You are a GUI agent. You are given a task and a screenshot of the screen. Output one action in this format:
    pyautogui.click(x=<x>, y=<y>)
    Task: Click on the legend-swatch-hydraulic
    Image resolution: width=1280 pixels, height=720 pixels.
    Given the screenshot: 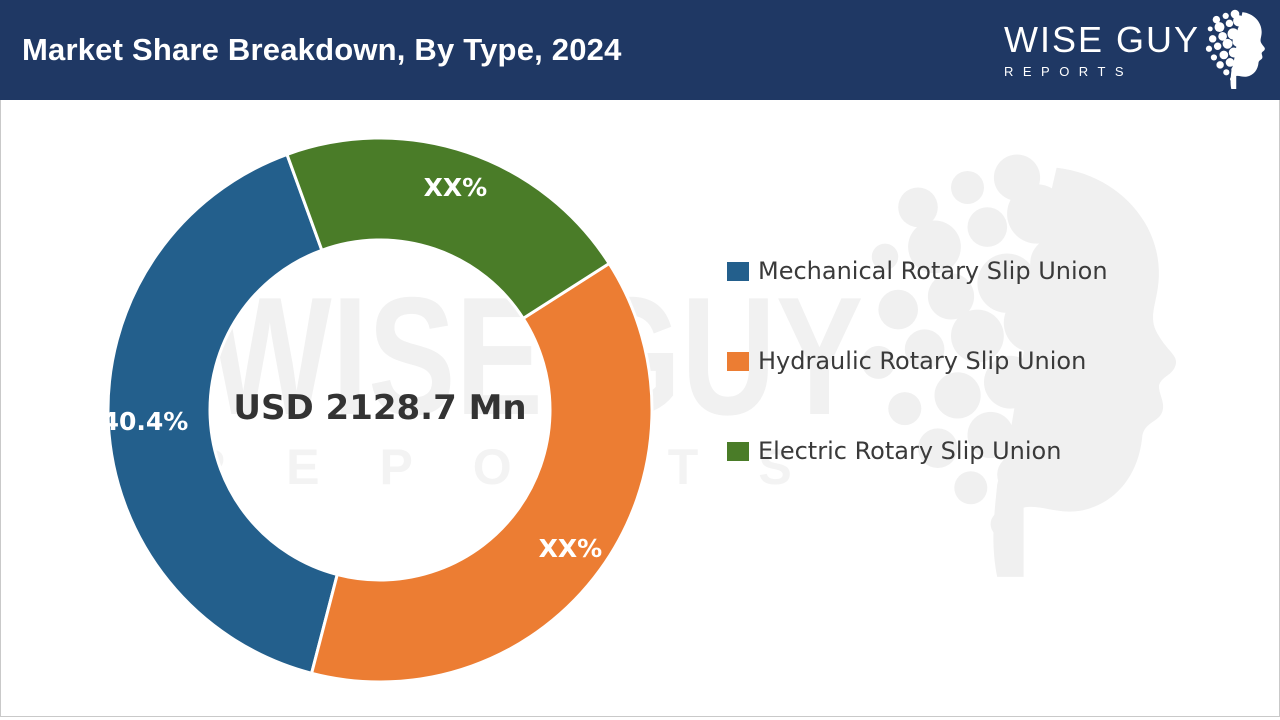 What is the action you would take?
    pyautogui.click(x=738, y=361)
    